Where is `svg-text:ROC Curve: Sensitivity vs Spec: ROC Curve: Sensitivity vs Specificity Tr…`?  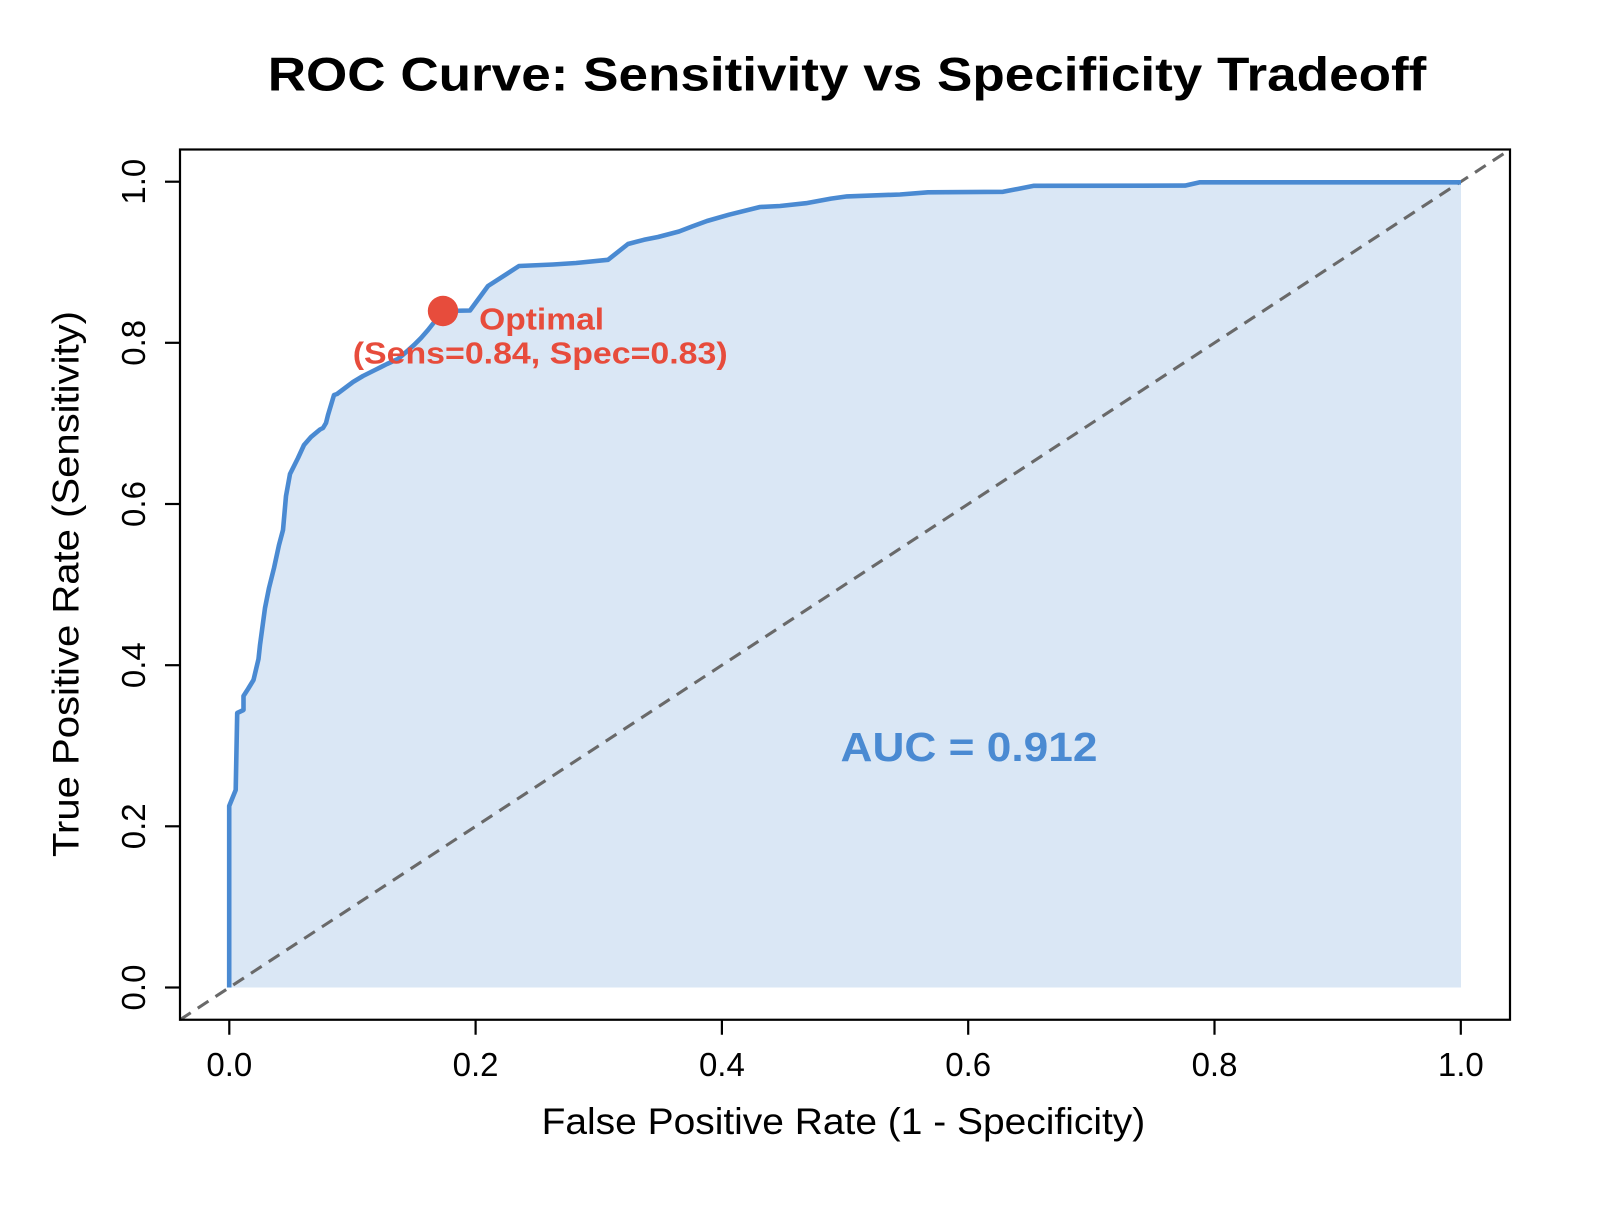
svg-text:ROC Curve: Sensitivity vs Spec: ROC Curve: Sensitivity vs Specificity Tr… is located at coordinates (847, 74).